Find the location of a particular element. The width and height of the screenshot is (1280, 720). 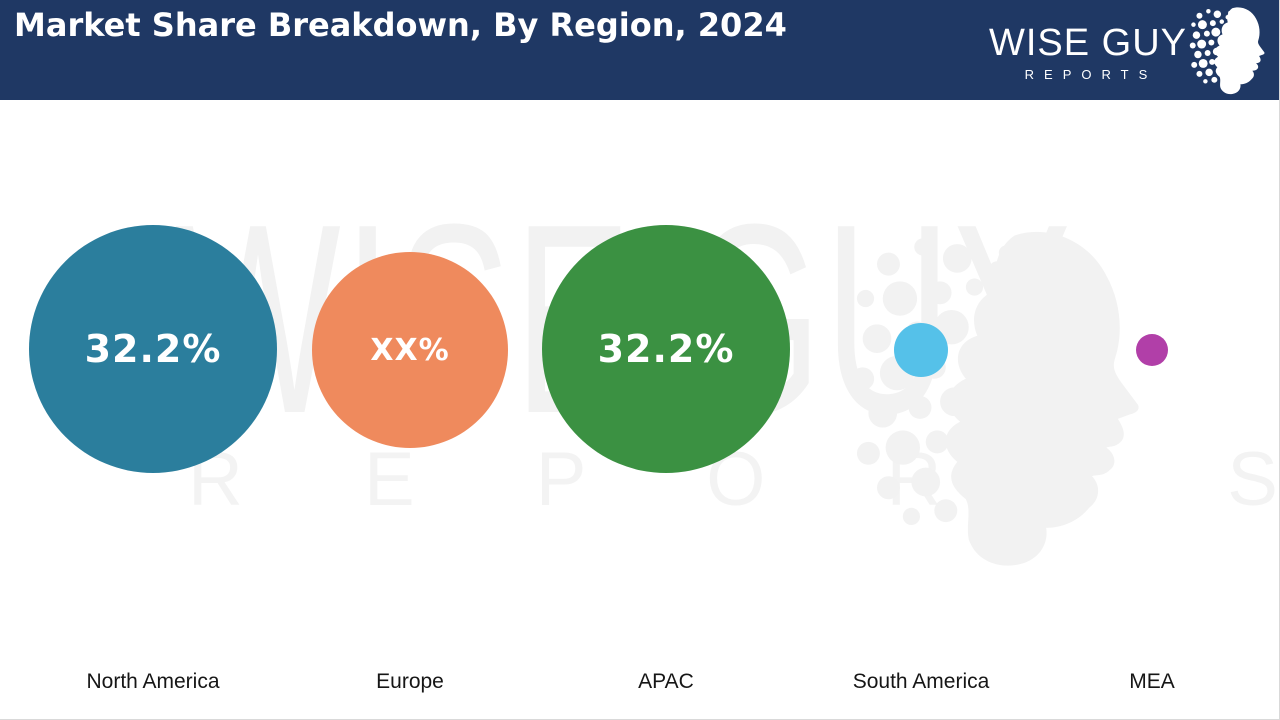

logo-subtitle: REPORTS is located at coordinates (1091, 74).